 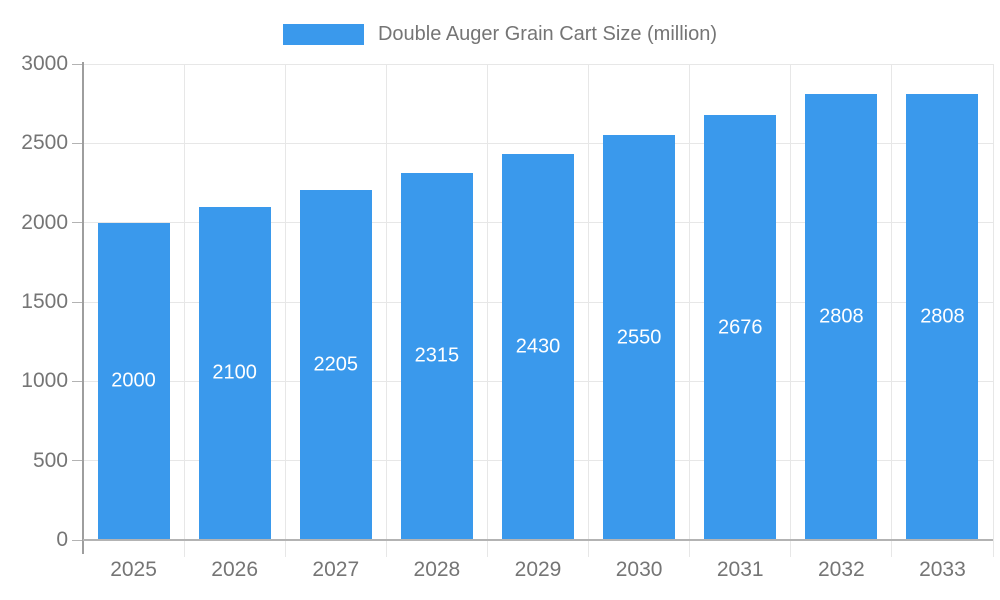 I want to click on bar-value-label: 2205, so click(x=336, y=364).